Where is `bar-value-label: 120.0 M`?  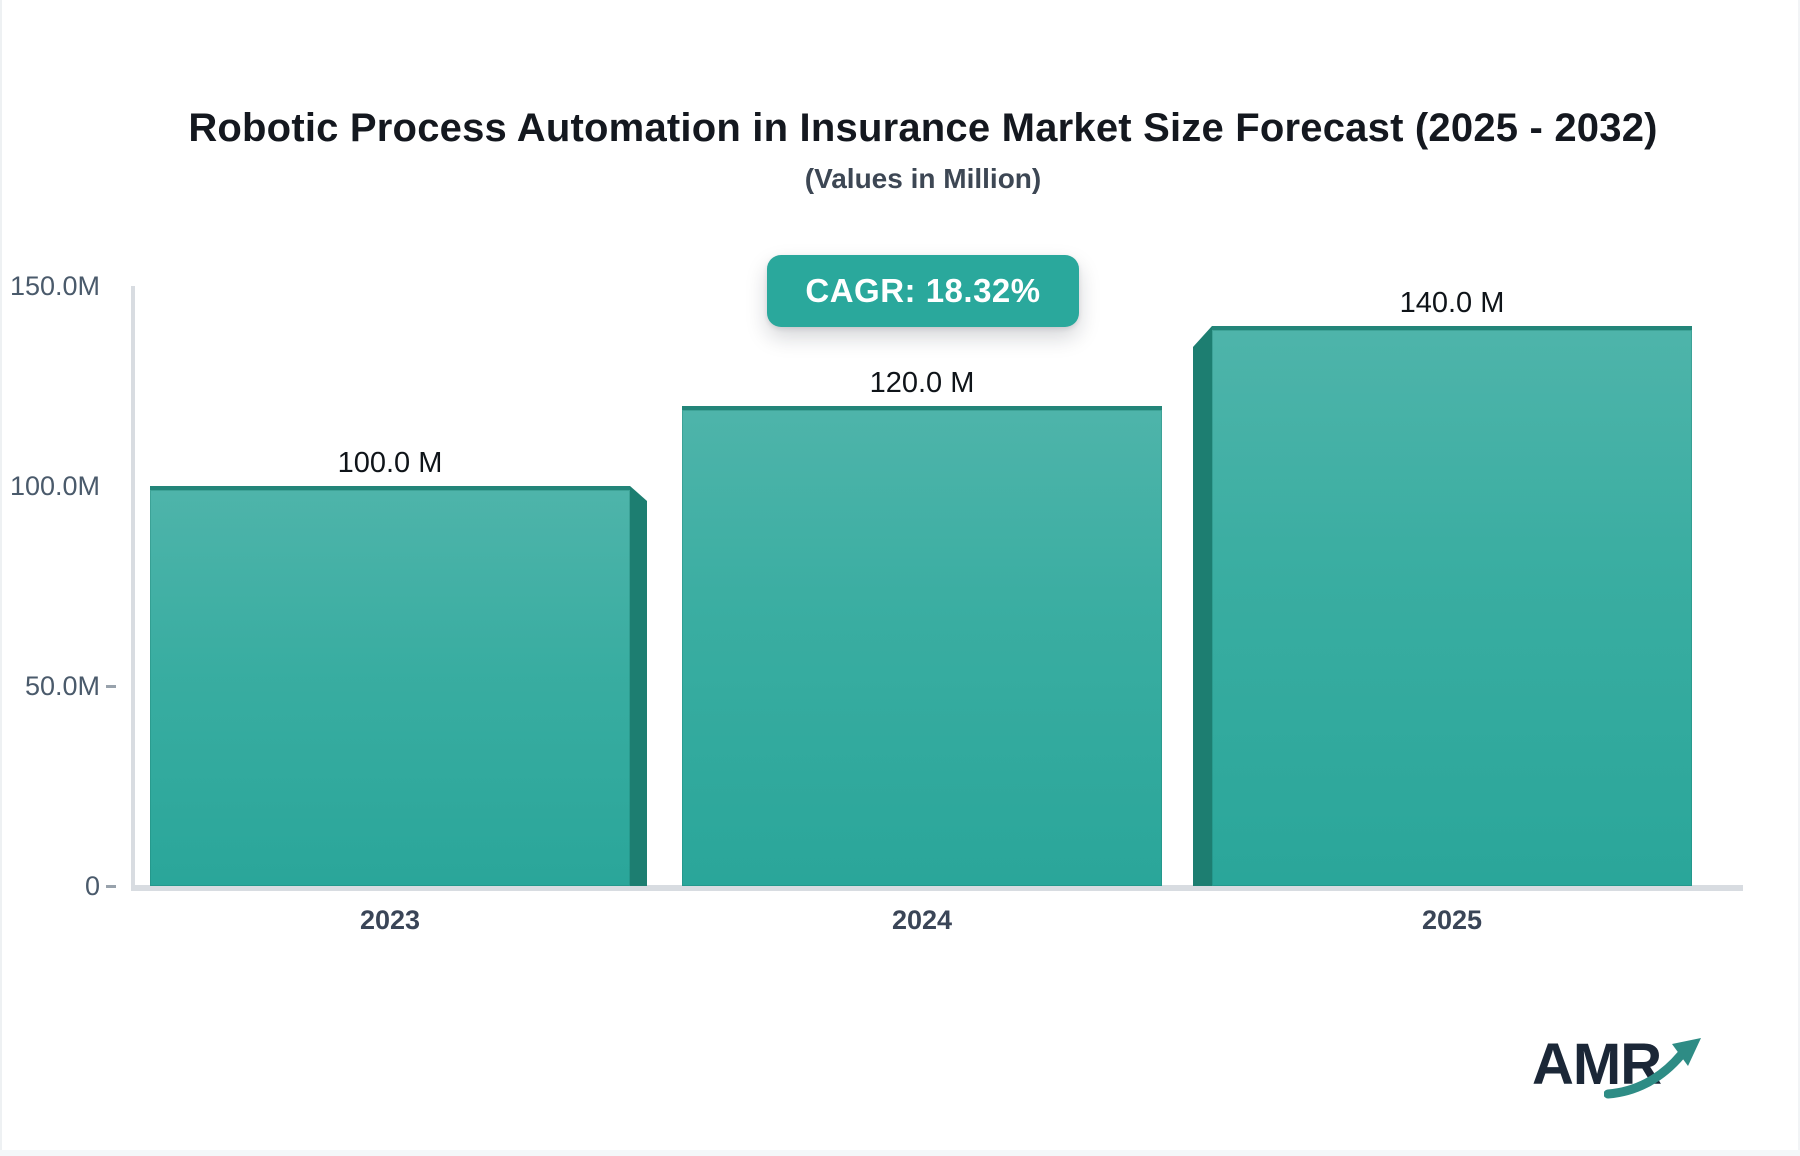
bar-value-label: 120.0 M is located at coordinates (922, 383).